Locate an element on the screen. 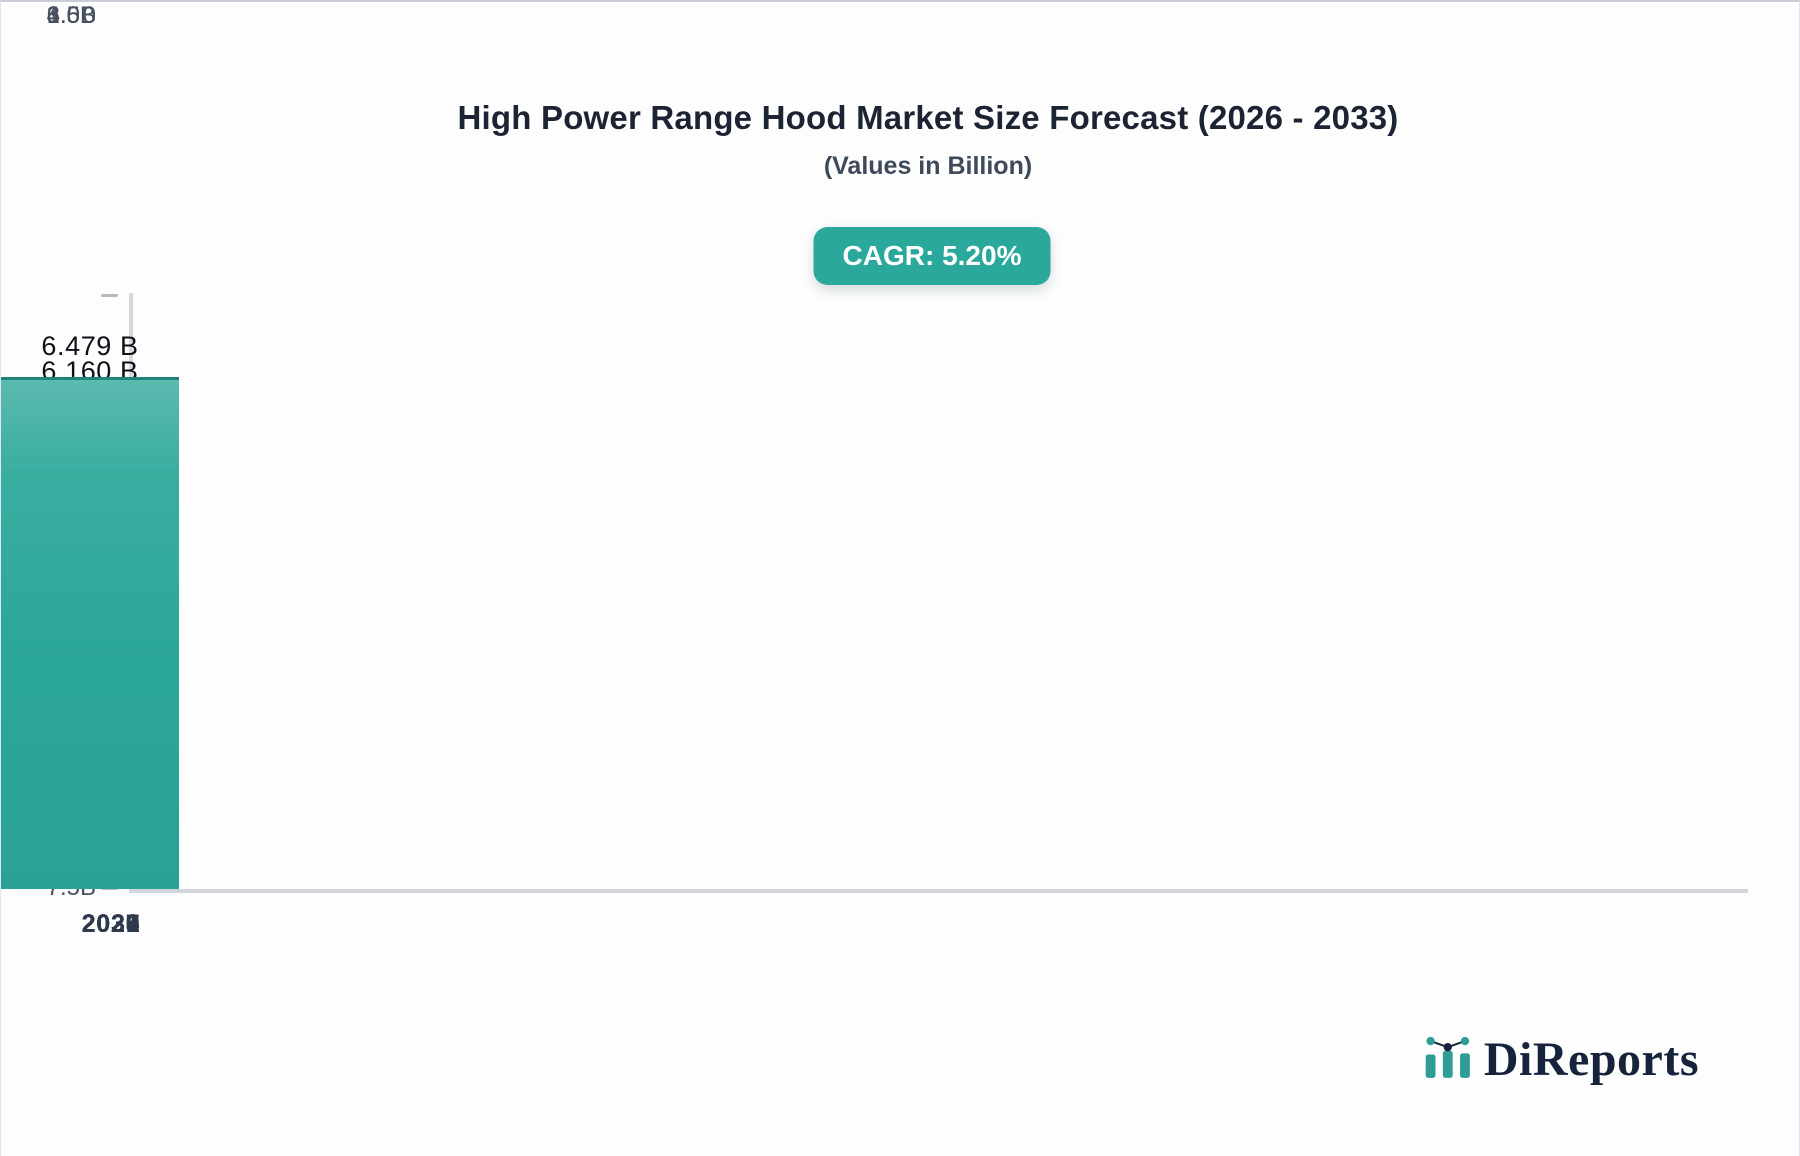 The image size is (1800, 1156). y-tick-label: 4.5B is located at coordinates (71, 15).